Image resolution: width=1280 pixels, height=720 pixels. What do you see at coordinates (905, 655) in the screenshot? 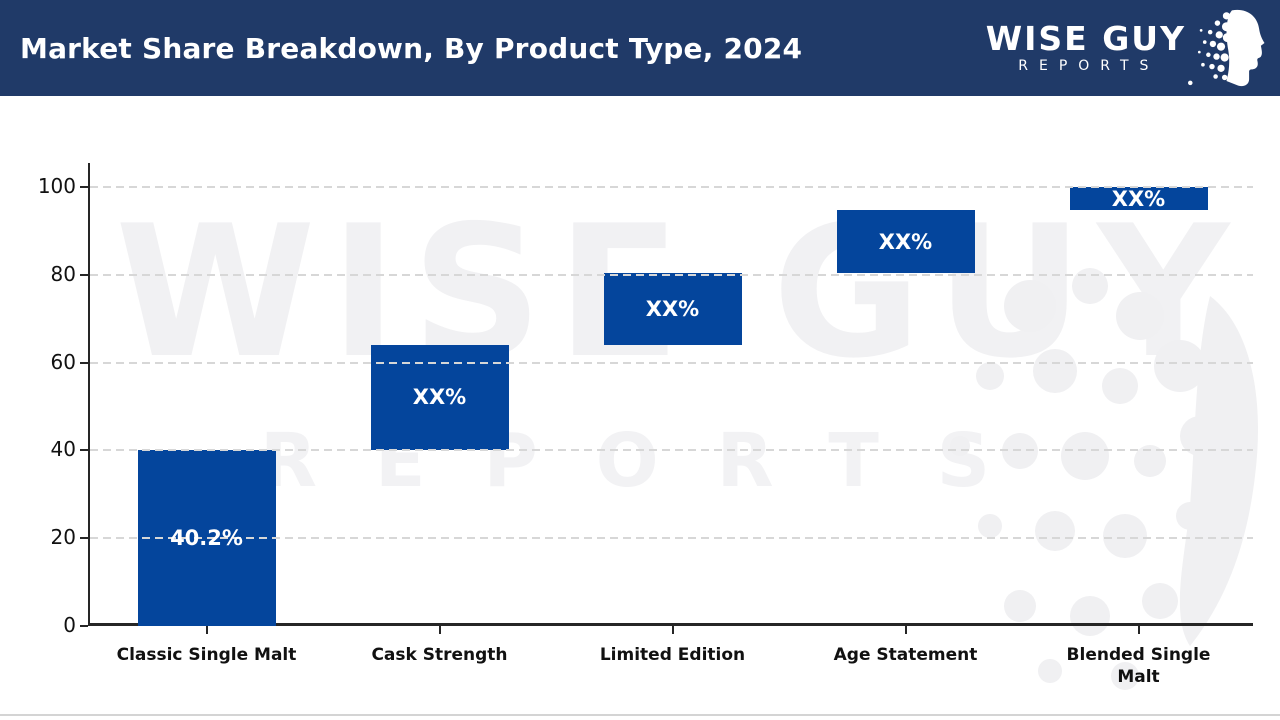
I see `x-category-label: Age Statement` at bounding box center [905, 655].